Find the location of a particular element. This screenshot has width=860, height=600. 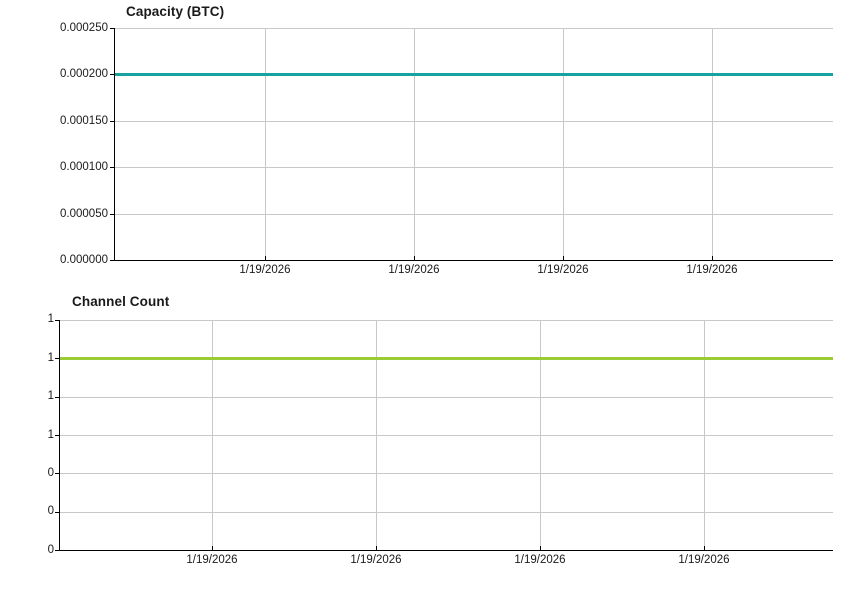

channel-count-series-line is located at coordinates (446, 358).